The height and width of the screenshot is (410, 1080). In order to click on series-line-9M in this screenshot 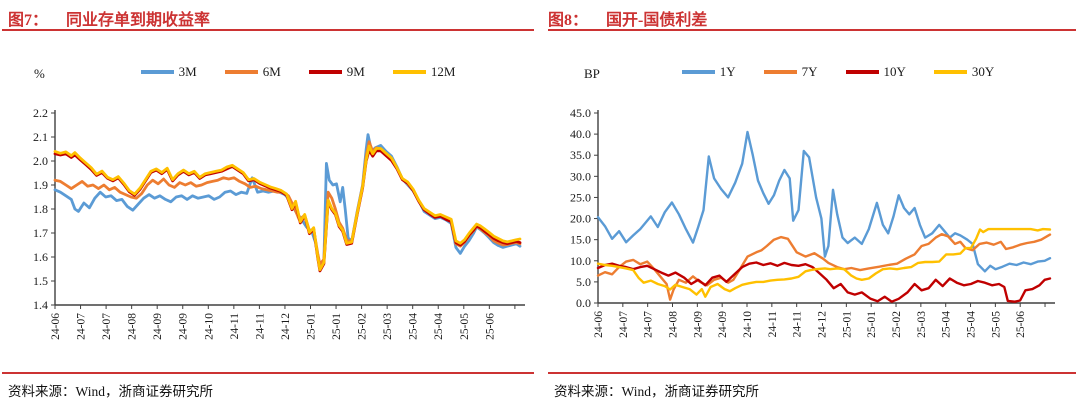, I will do `click(287, 210)`.